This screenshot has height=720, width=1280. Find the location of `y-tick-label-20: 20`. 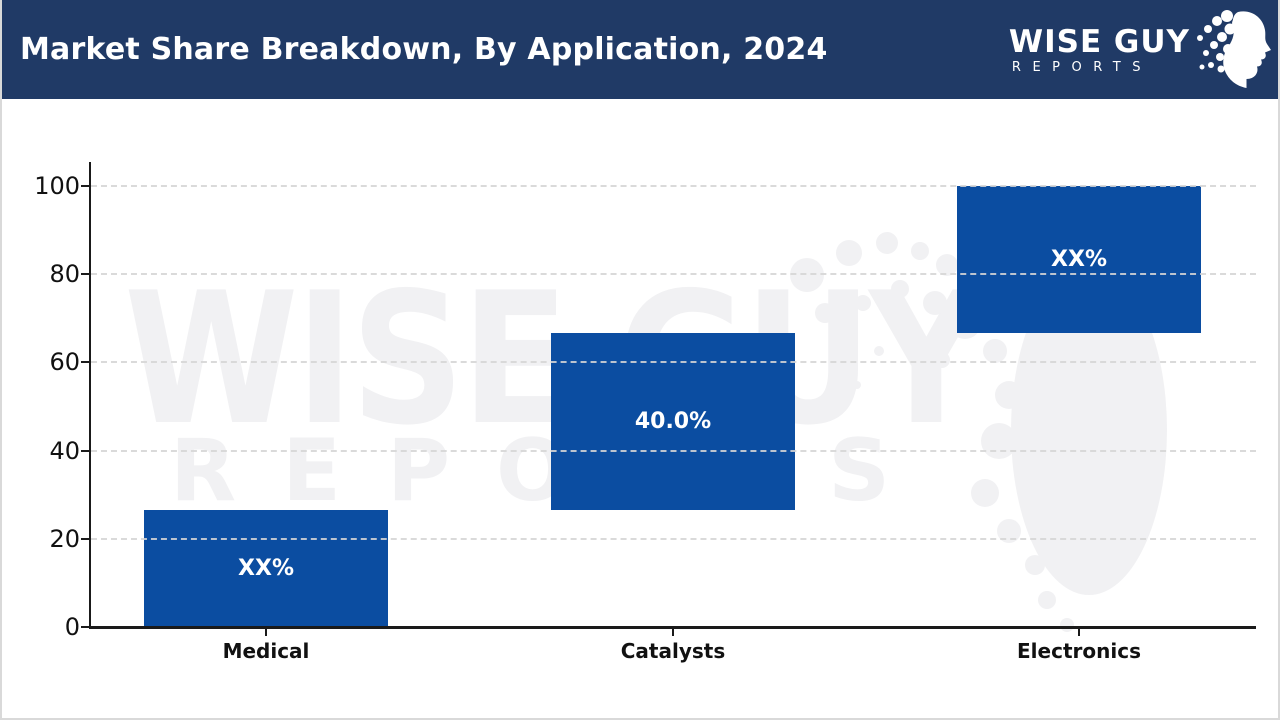

y-tick-label-20: 20 is located at coordinates (64, 538).